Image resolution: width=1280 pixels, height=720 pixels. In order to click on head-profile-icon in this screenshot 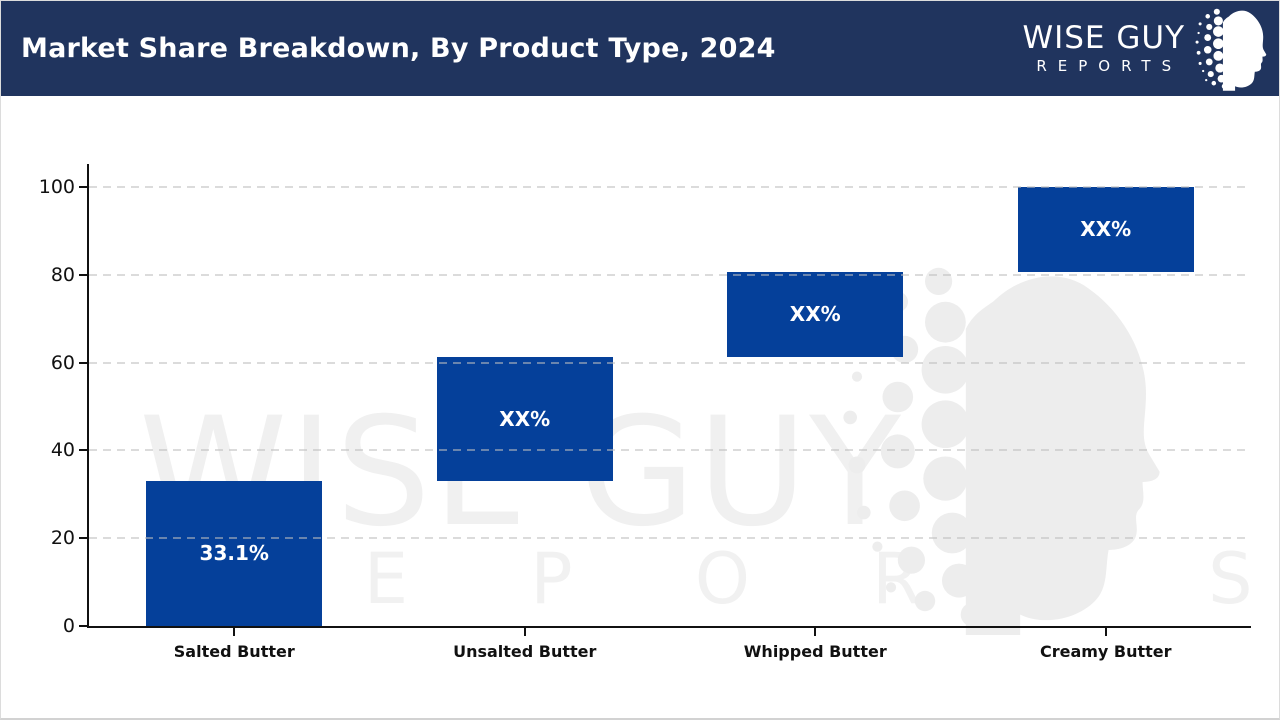, I will do `click(1231, 49)`.